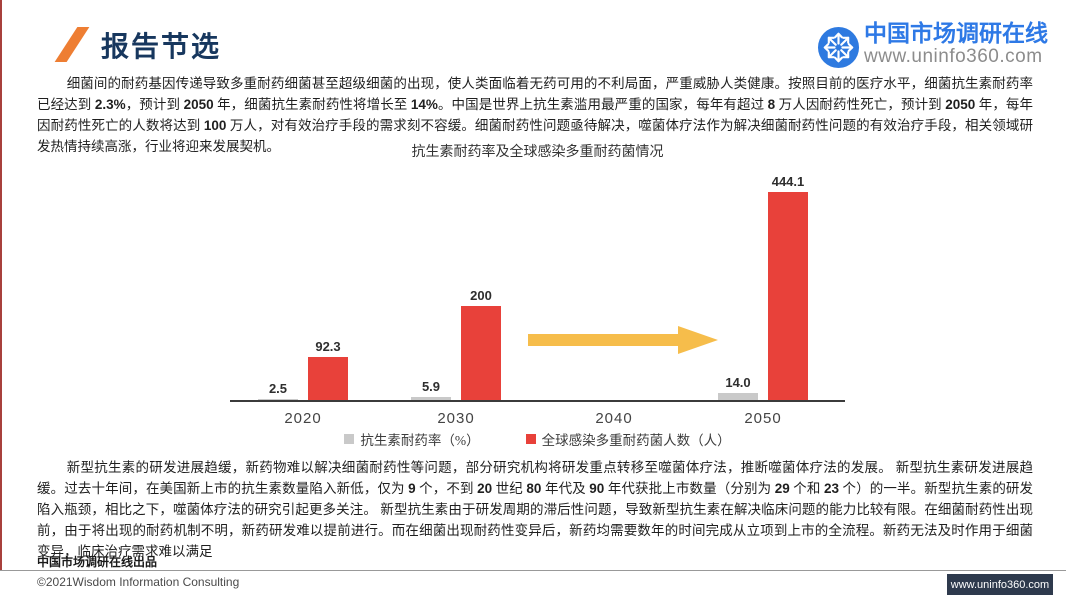  I want to click on x-axis-label-2050: 2050, so click(763, 418).